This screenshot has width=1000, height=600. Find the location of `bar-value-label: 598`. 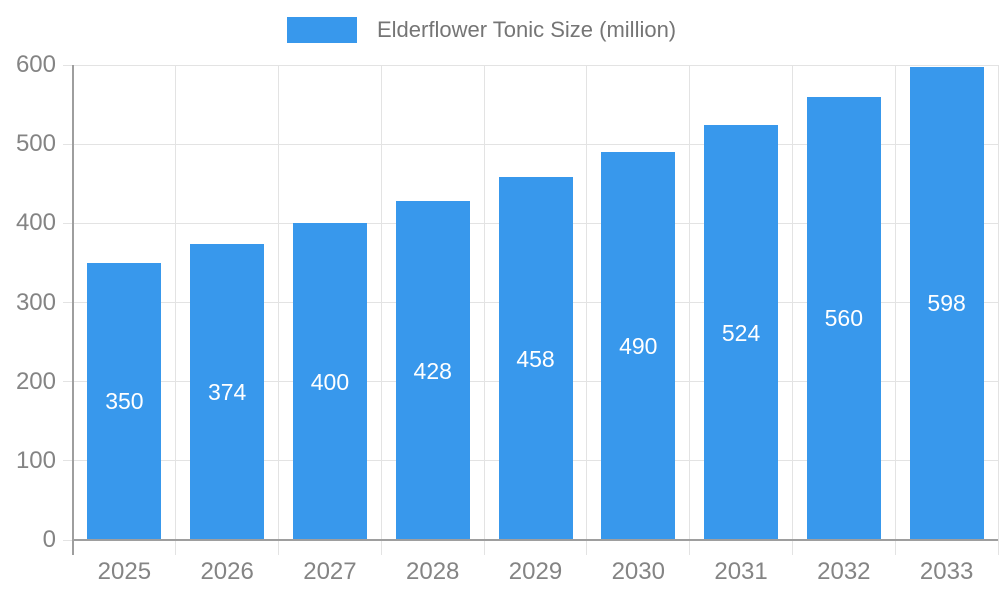

bar-value-label: 598 is located at coordinates (946, 303).